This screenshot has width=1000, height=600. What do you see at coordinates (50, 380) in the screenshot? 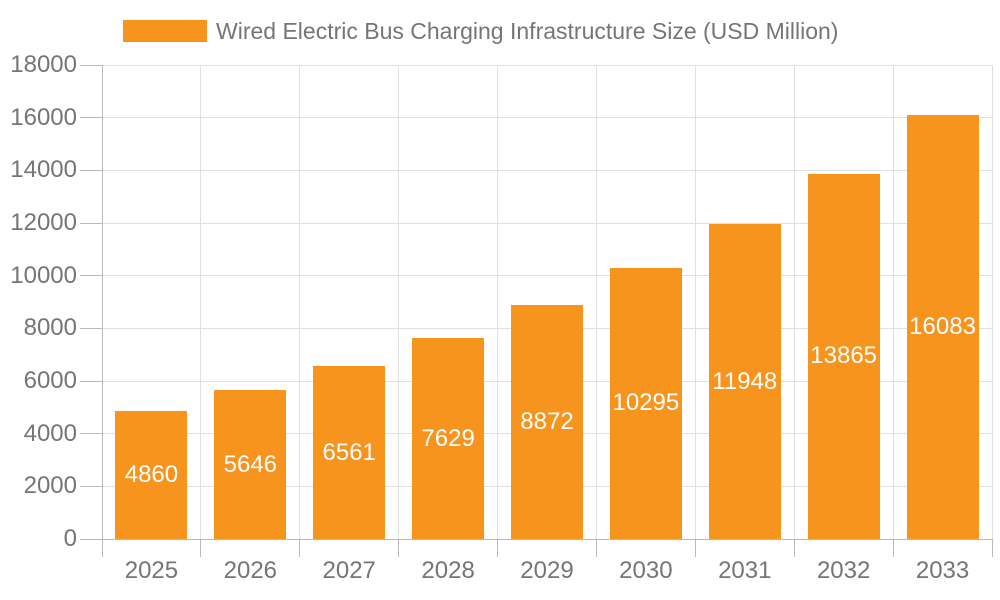
I see `y-axis-label: 6000` at bounding box center [50, 380].